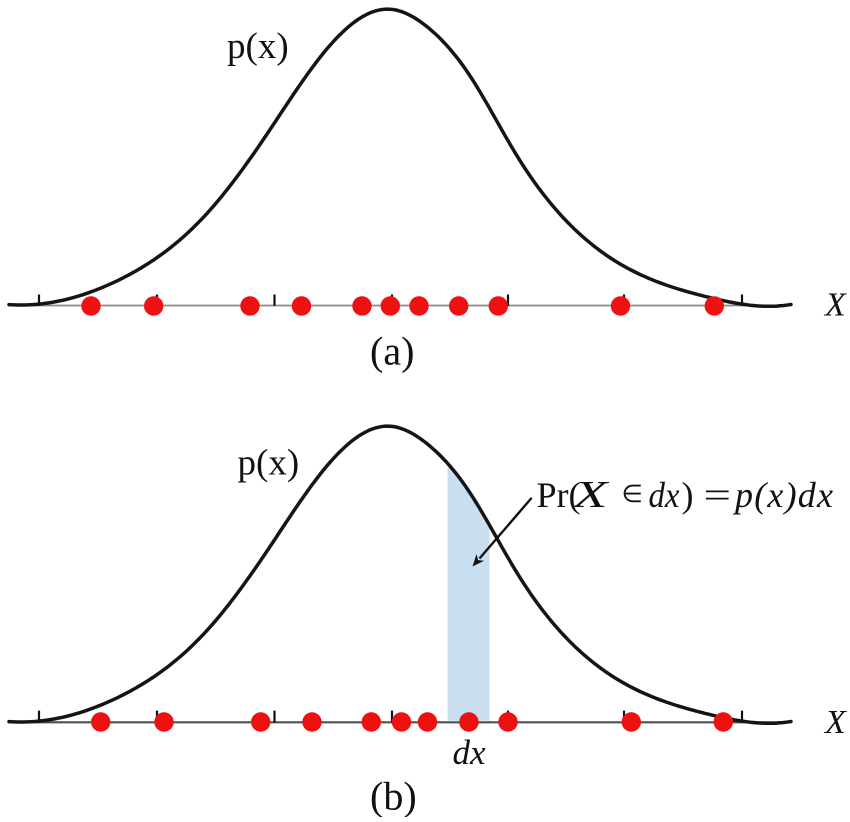  What do you see at coordinates (686, 495) in the screenshot?
I see `svg-text:Pr(X∈dx)=p(x)dx: Pr(X ∈ dx) = p(x)dx` at bounding box center [686, 495].